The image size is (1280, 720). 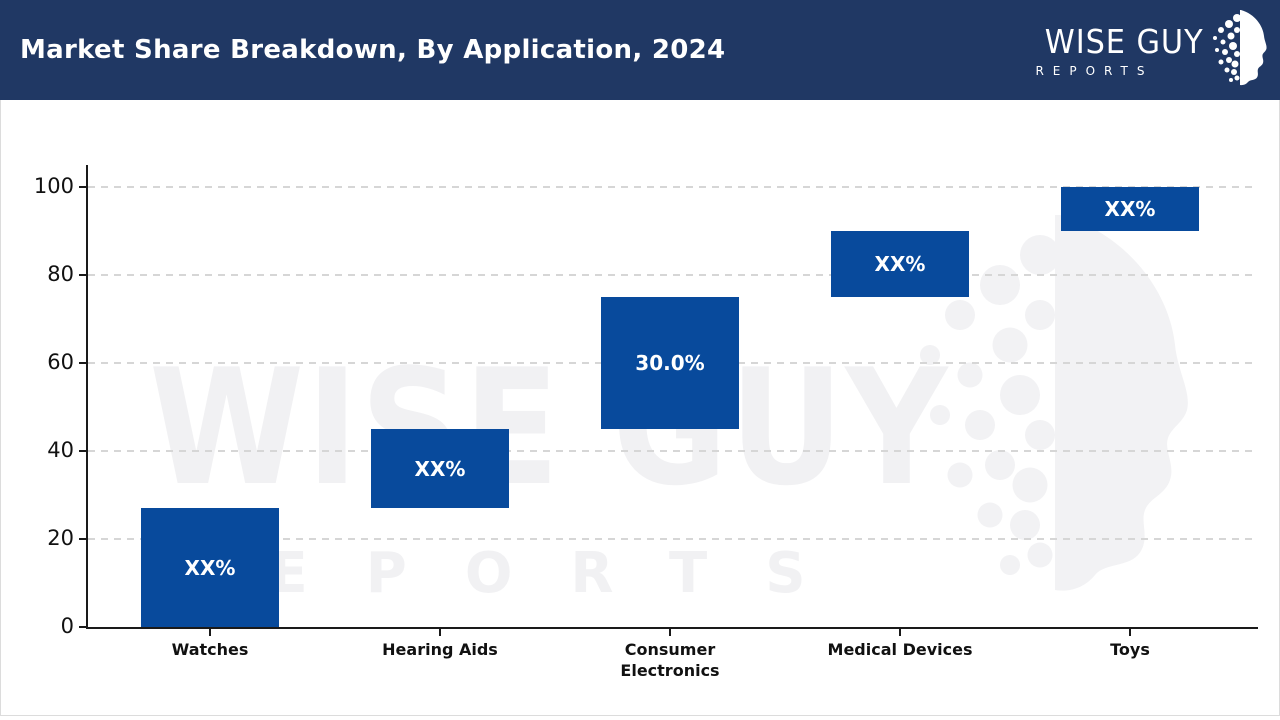 I want to click on x-tick-label: Medical Devices, so click(x=900, y=649).